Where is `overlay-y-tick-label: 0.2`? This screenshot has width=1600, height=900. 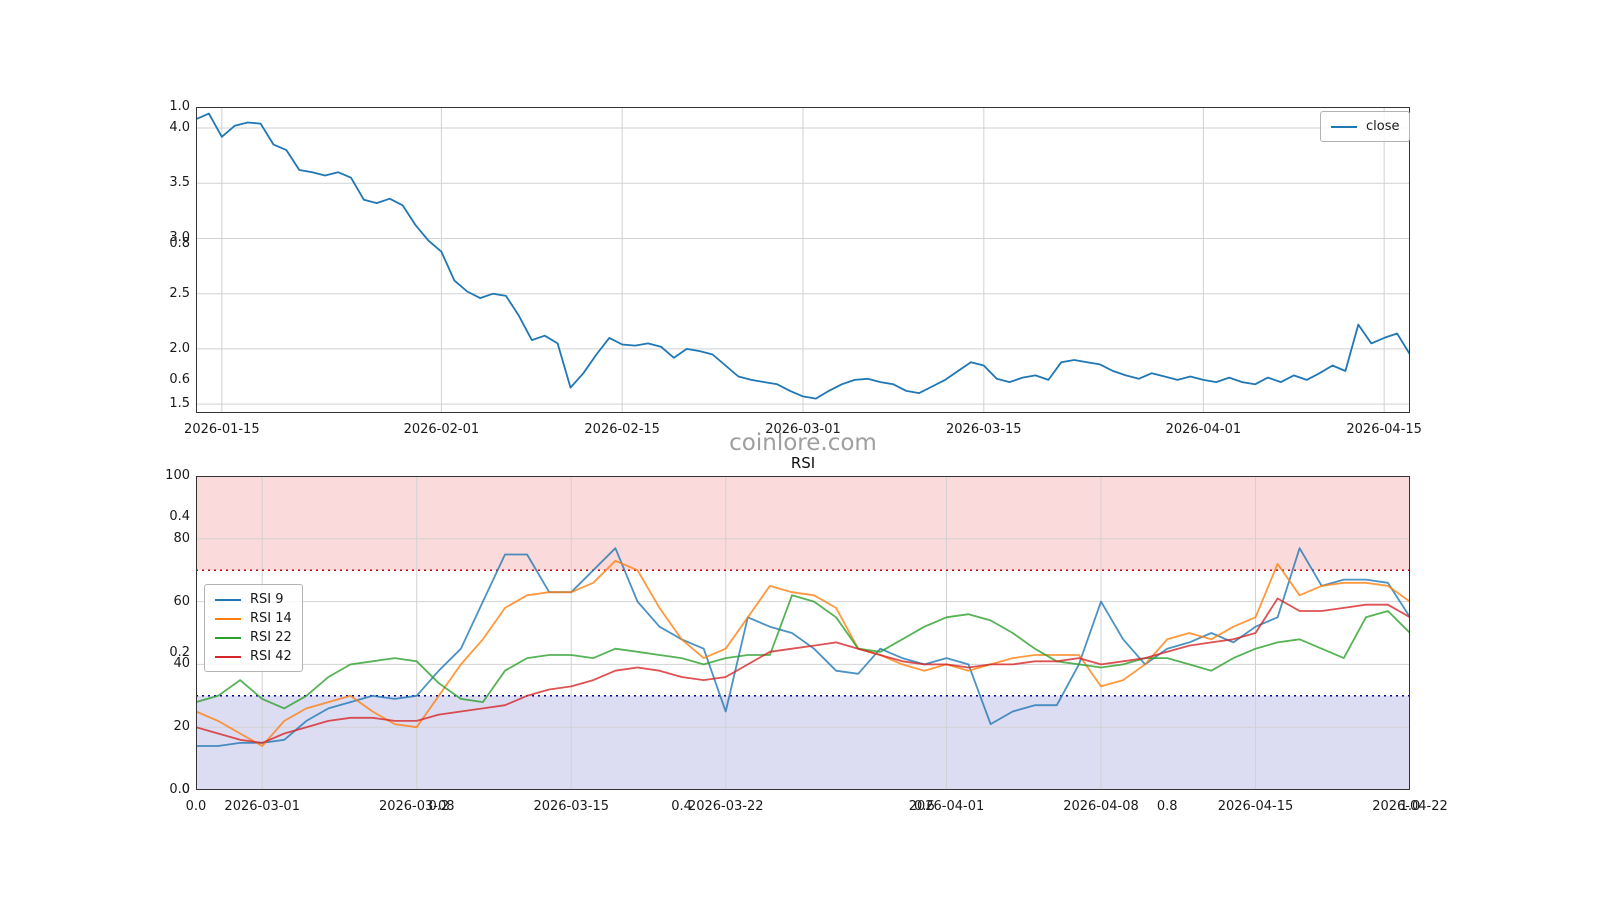 overlay-y-tick-label: 0.2 is located at coordinates (179, 653).